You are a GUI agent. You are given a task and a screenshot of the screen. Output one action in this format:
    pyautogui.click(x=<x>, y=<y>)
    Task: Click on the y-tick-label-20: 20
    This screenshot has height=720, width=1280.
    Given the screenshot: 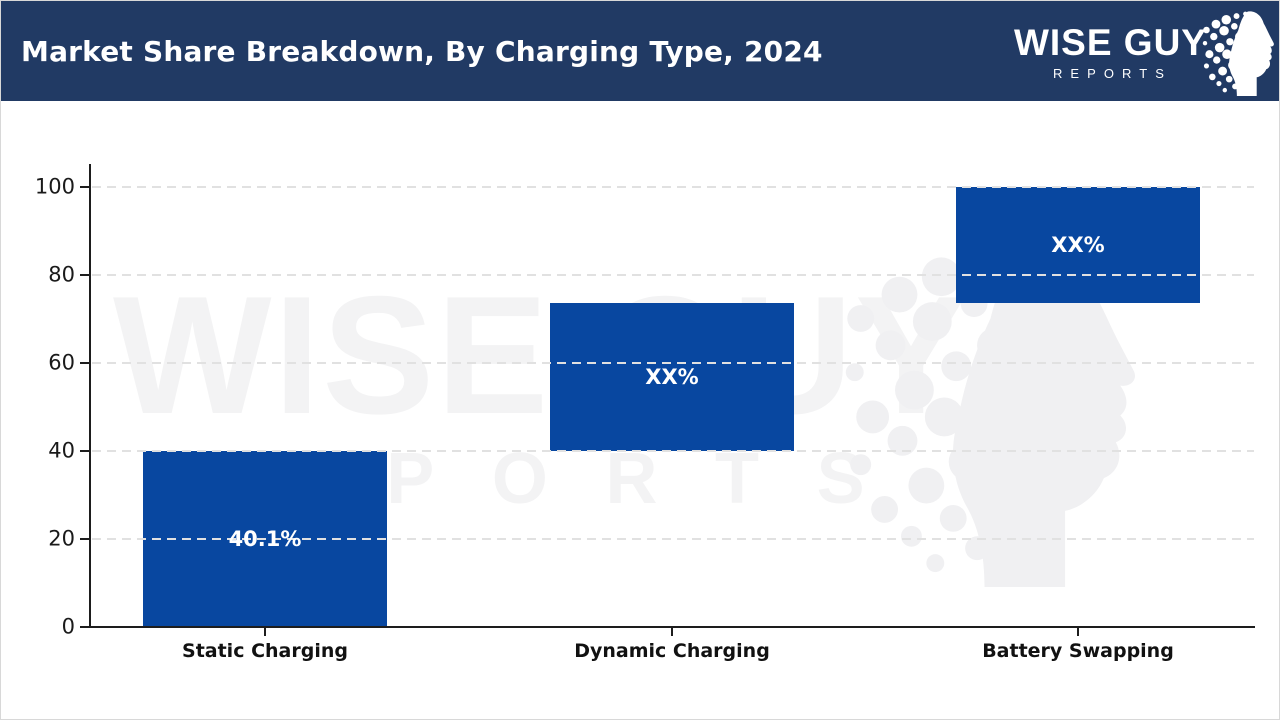 What is the action you would take?
    pyautogui.click(x=61, y=538)
    